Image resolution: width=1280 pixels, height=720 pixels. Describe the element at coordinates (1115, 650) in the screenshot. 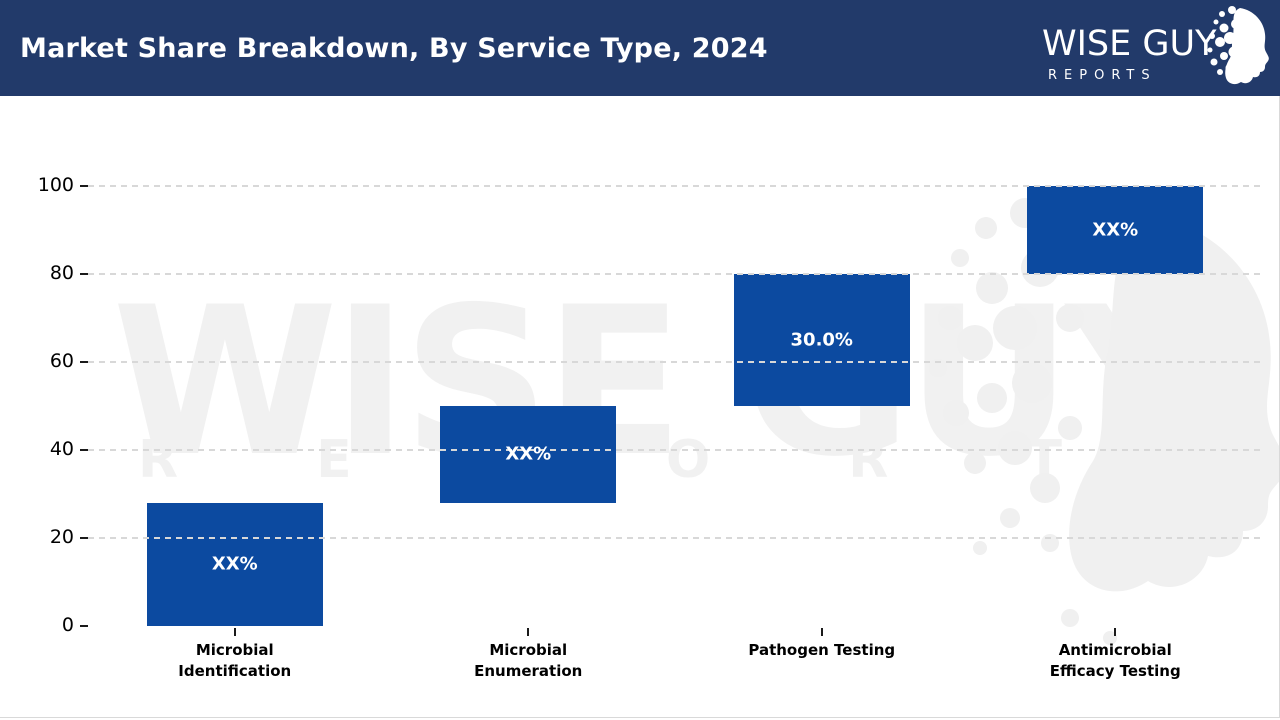

I see `x-category-label-line: Antimicrobial` at that location.